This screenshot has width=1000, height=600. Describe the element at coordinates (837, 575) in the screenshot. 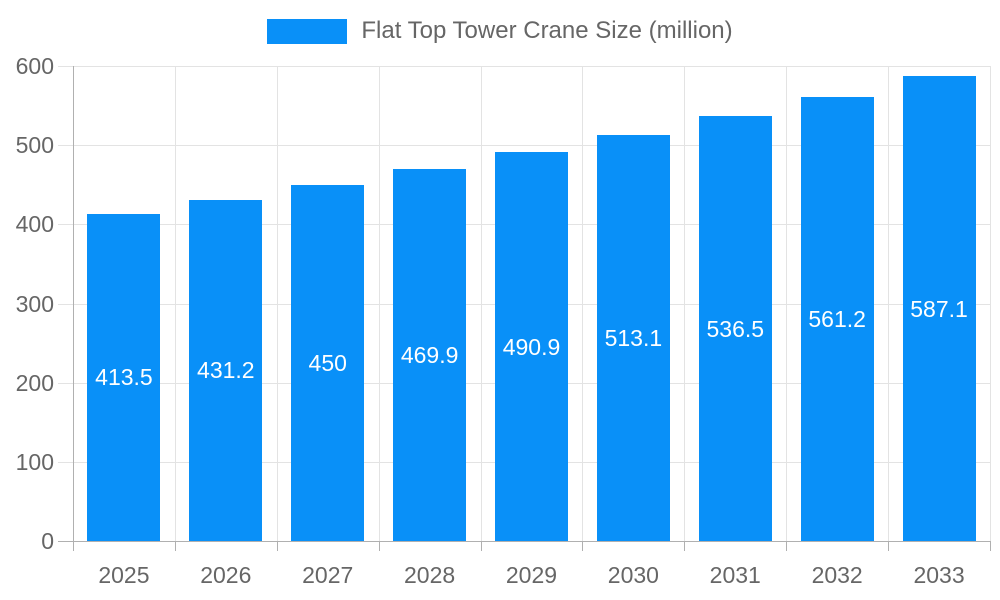

I see `x-axis-tick-label: 2032` at that location.